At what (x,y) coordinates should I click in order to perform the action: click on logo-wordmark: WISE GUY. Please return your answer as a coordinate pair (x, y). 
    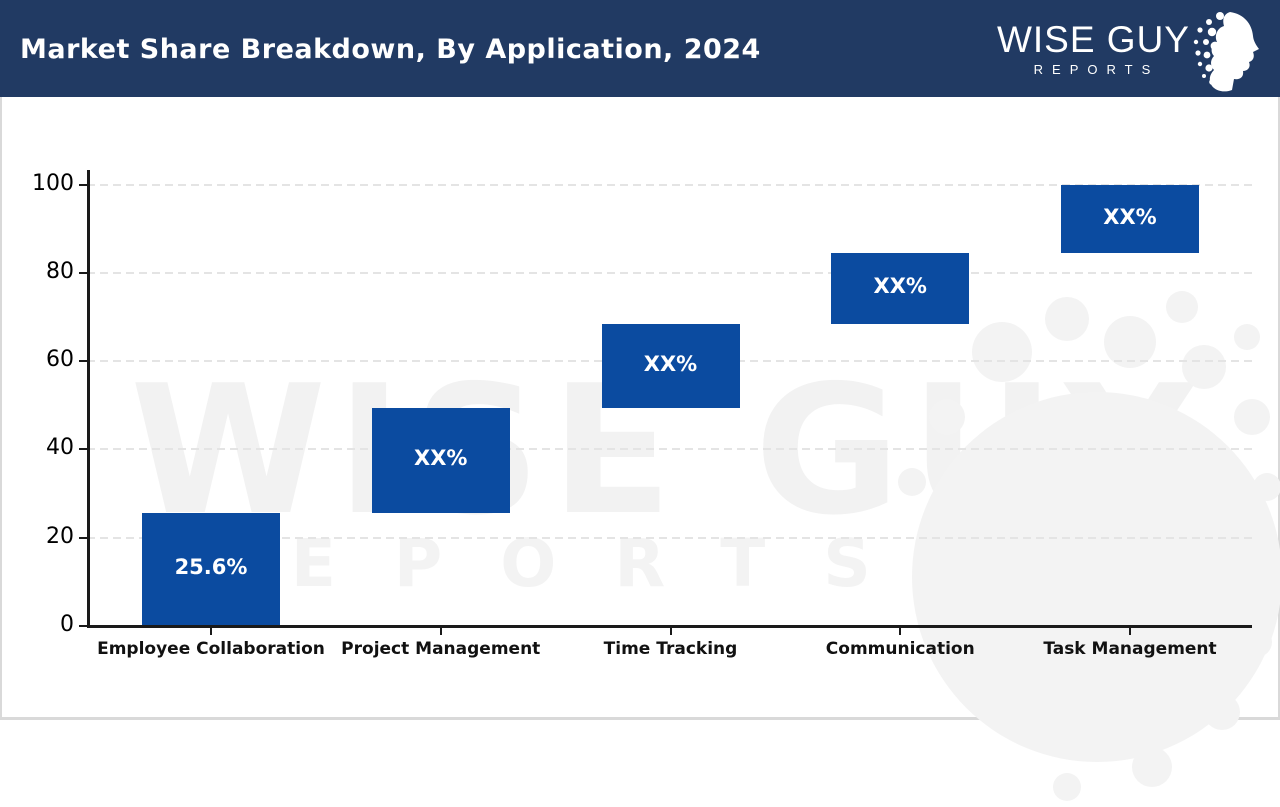
    Looking at the image, I should click on (1093, 39).